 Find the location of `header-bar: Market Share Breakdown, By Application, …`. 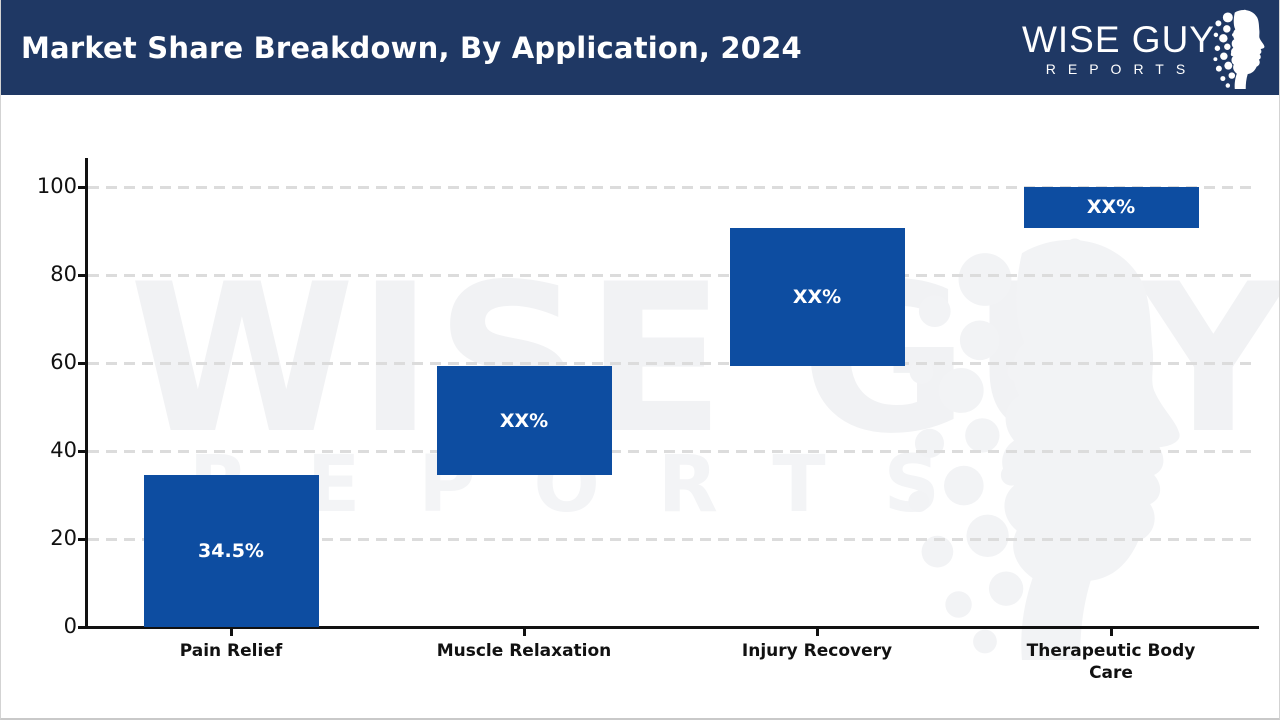

header-bar: Market Share Breakdown, By Application, … is located at coordinates (640, 47).